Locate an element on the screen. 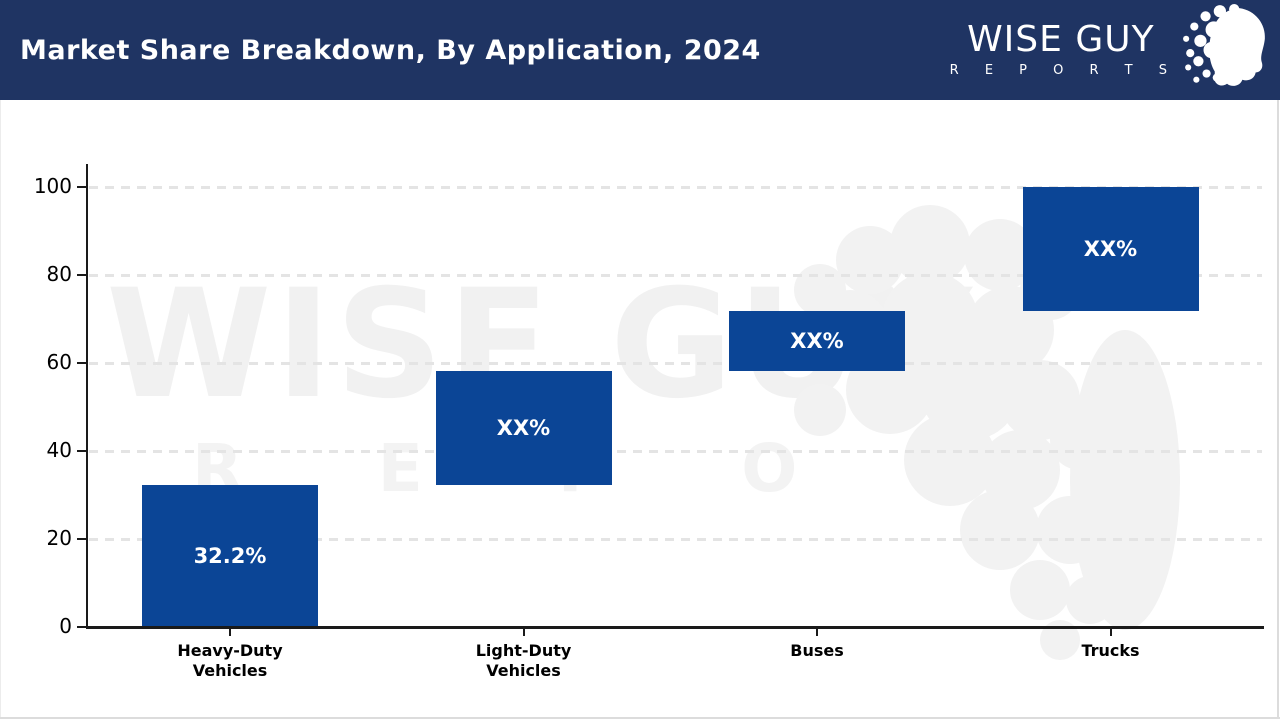  figure-border-left is located at coordinates (0, 409).